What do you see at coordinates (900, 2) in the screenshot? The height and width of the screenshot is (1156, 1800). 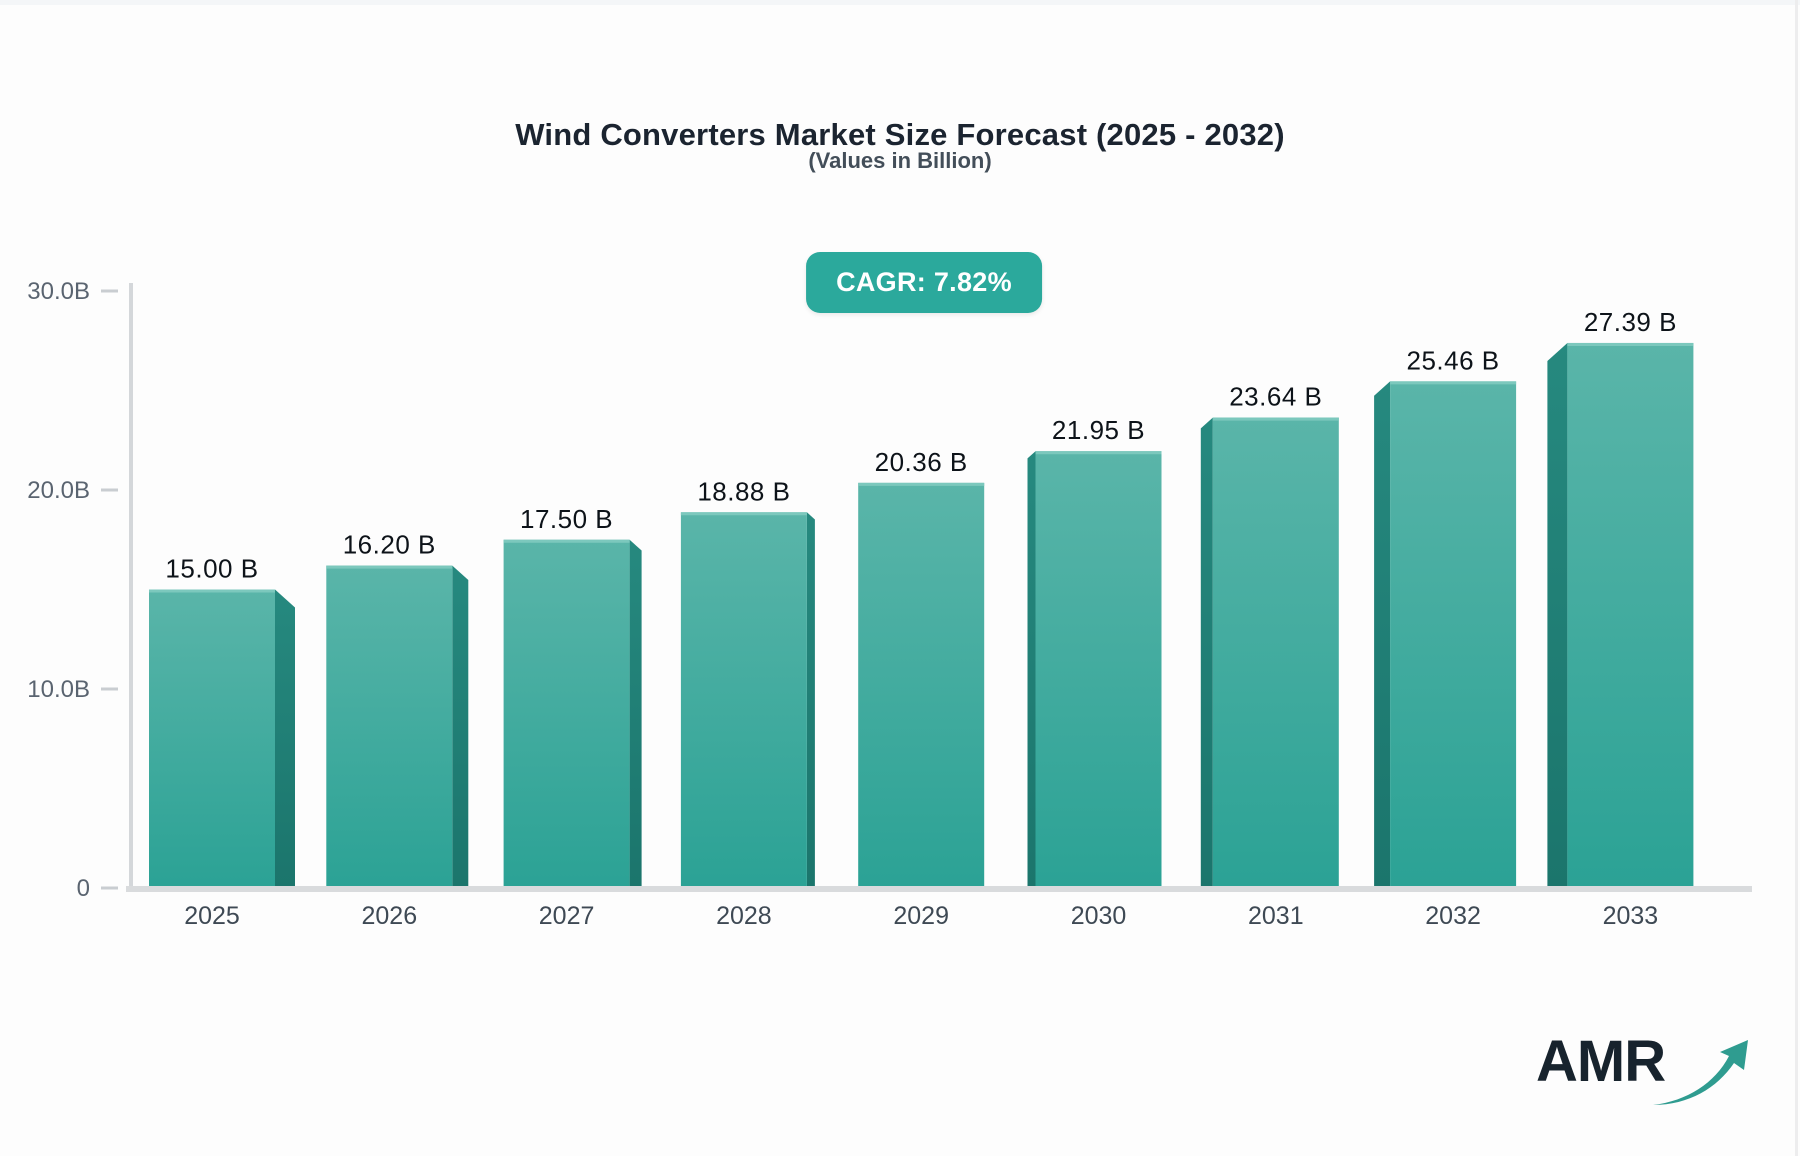 I see `window-top-edge` at bounding box center [900, 2].